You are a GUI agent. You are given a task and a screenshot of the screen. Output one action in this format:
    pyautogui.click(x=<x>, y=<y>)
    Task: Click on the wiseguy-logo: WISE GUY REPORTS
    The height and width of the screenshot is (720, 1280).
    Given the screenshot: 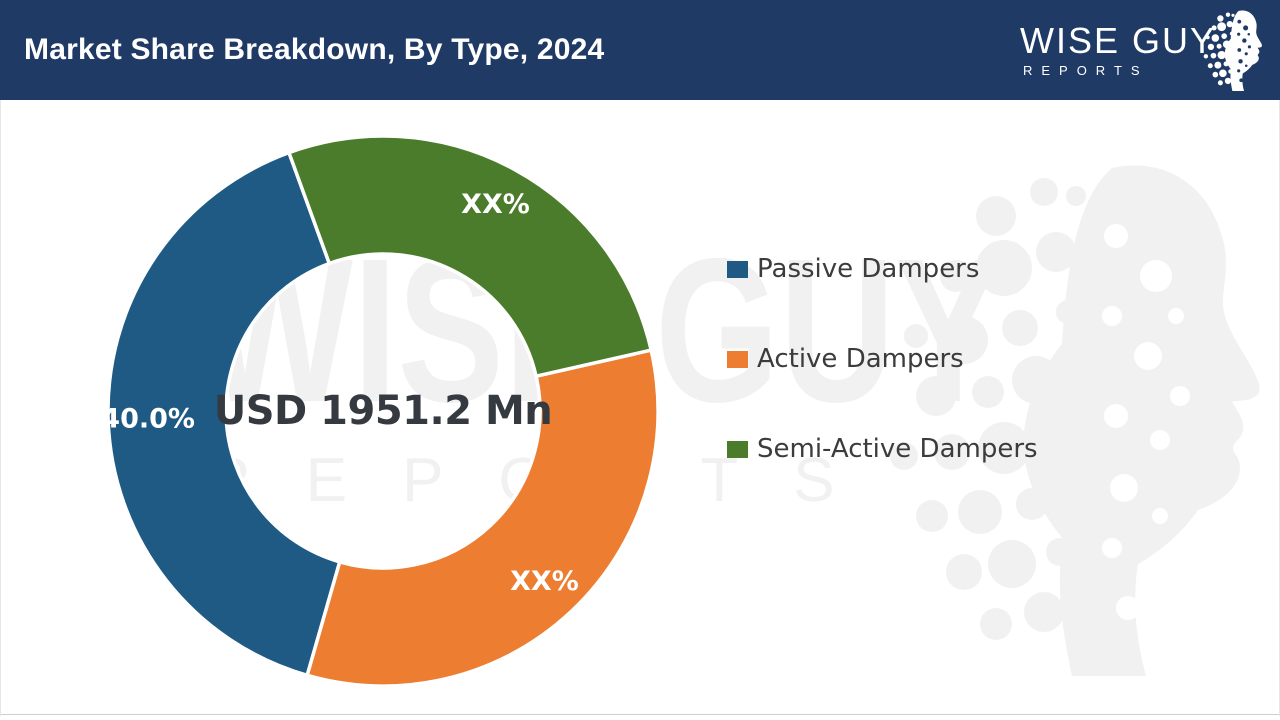 What is the action you would take?
    pyautogui.click(x=1143, y=50)
    